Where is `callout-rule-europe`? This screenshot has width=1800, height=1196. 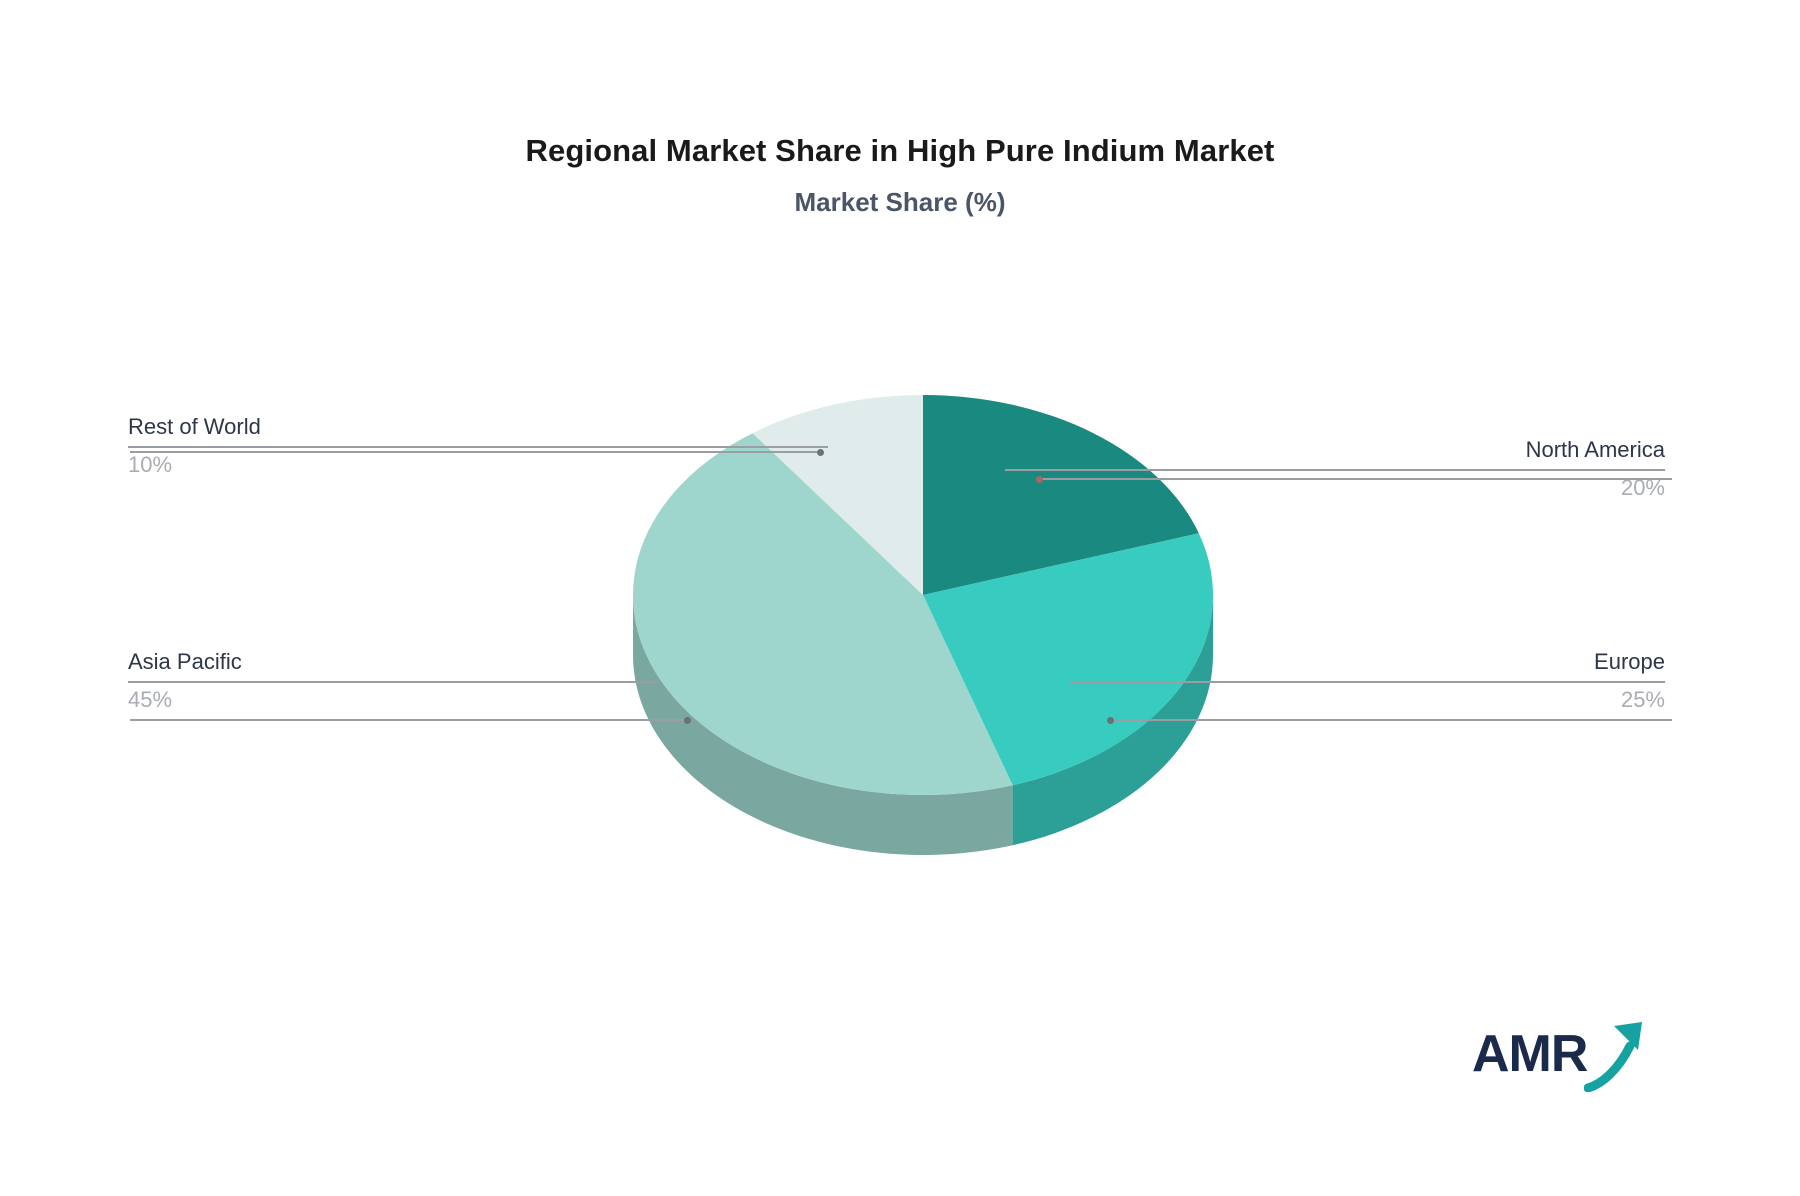
callout-rule-europe is located at coordinates (1367, 682).